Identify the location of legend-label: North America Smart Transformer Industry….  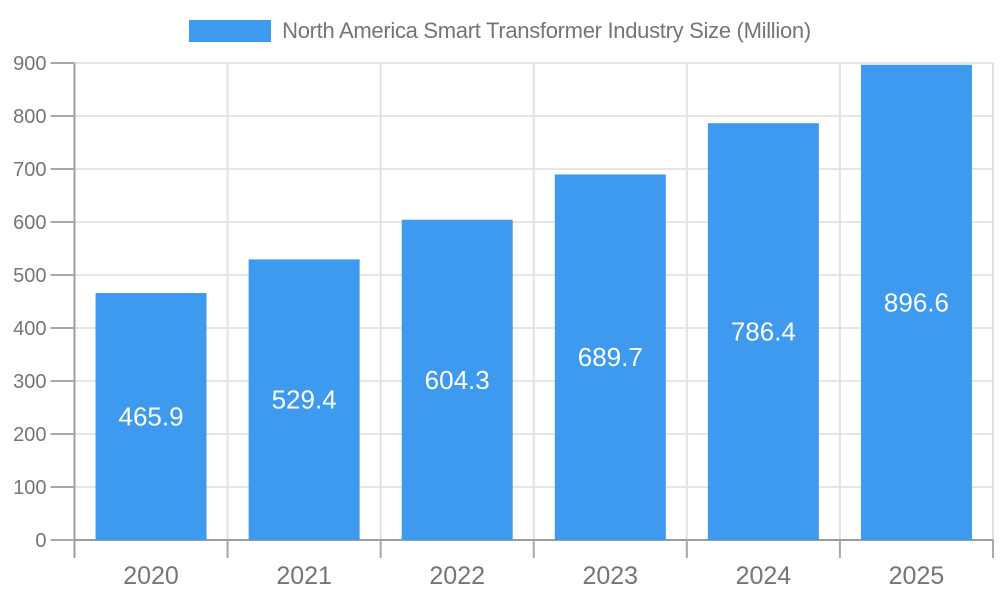
(546, 30).